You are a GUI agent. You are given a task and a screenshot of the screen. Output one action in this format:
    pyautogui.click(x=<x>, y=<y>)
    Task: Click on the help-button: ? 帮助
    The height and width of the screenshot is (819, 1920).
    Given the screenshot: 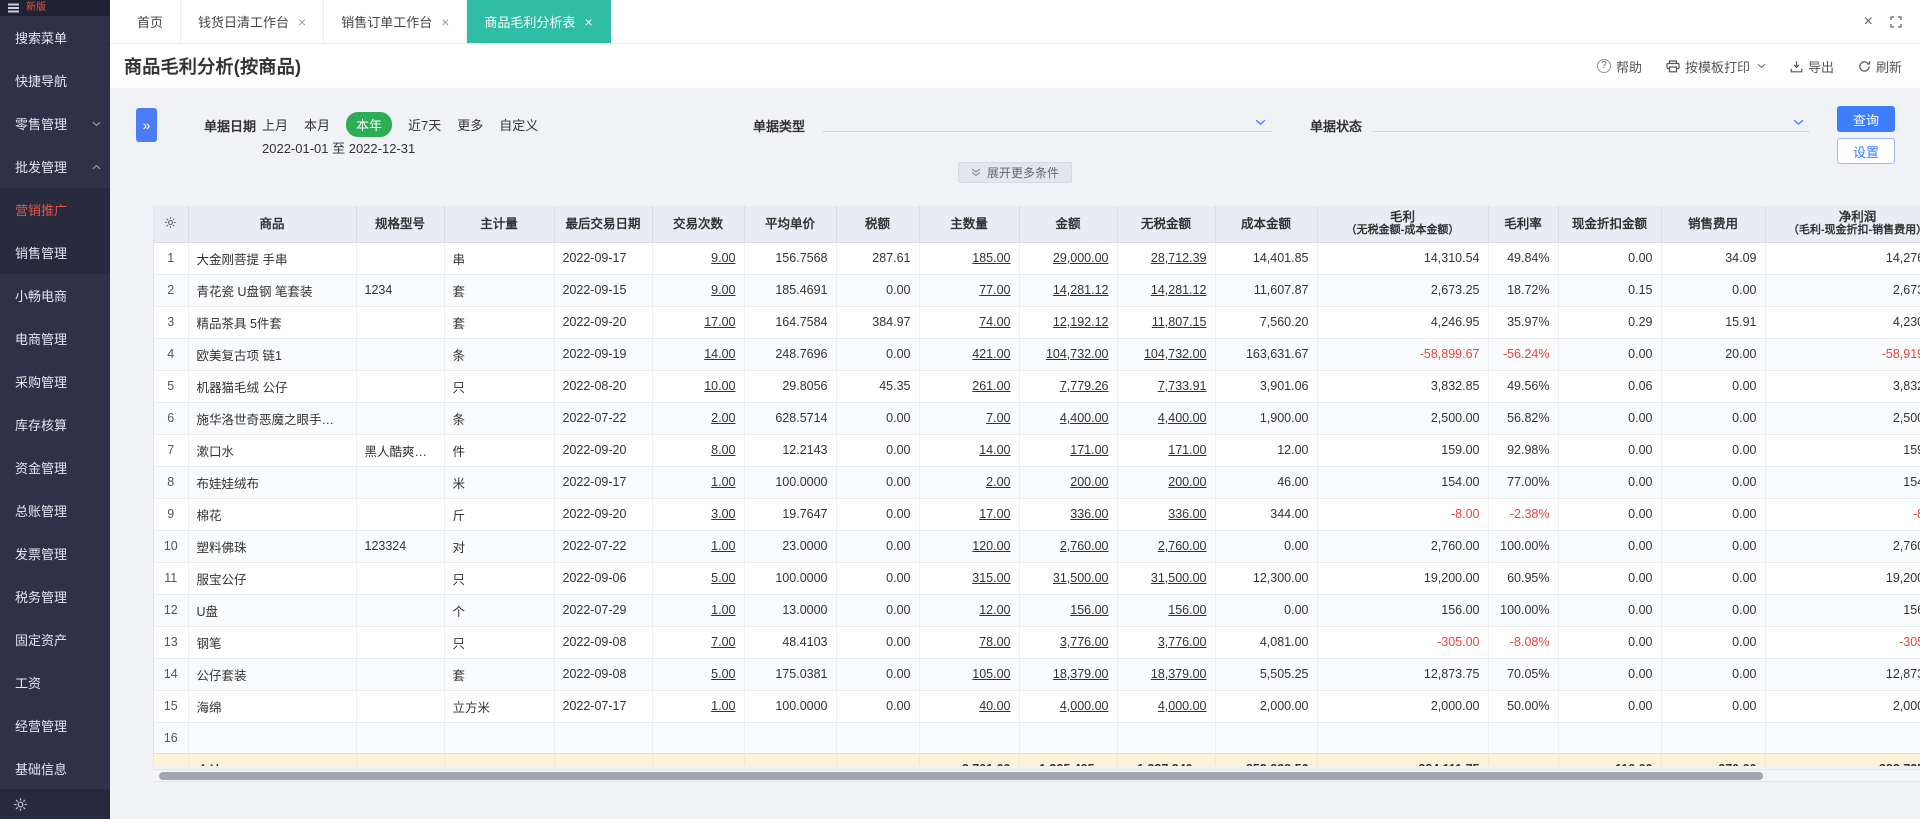 What is the action you would take?
    pyautogui.click(x=1619, y=66)
    